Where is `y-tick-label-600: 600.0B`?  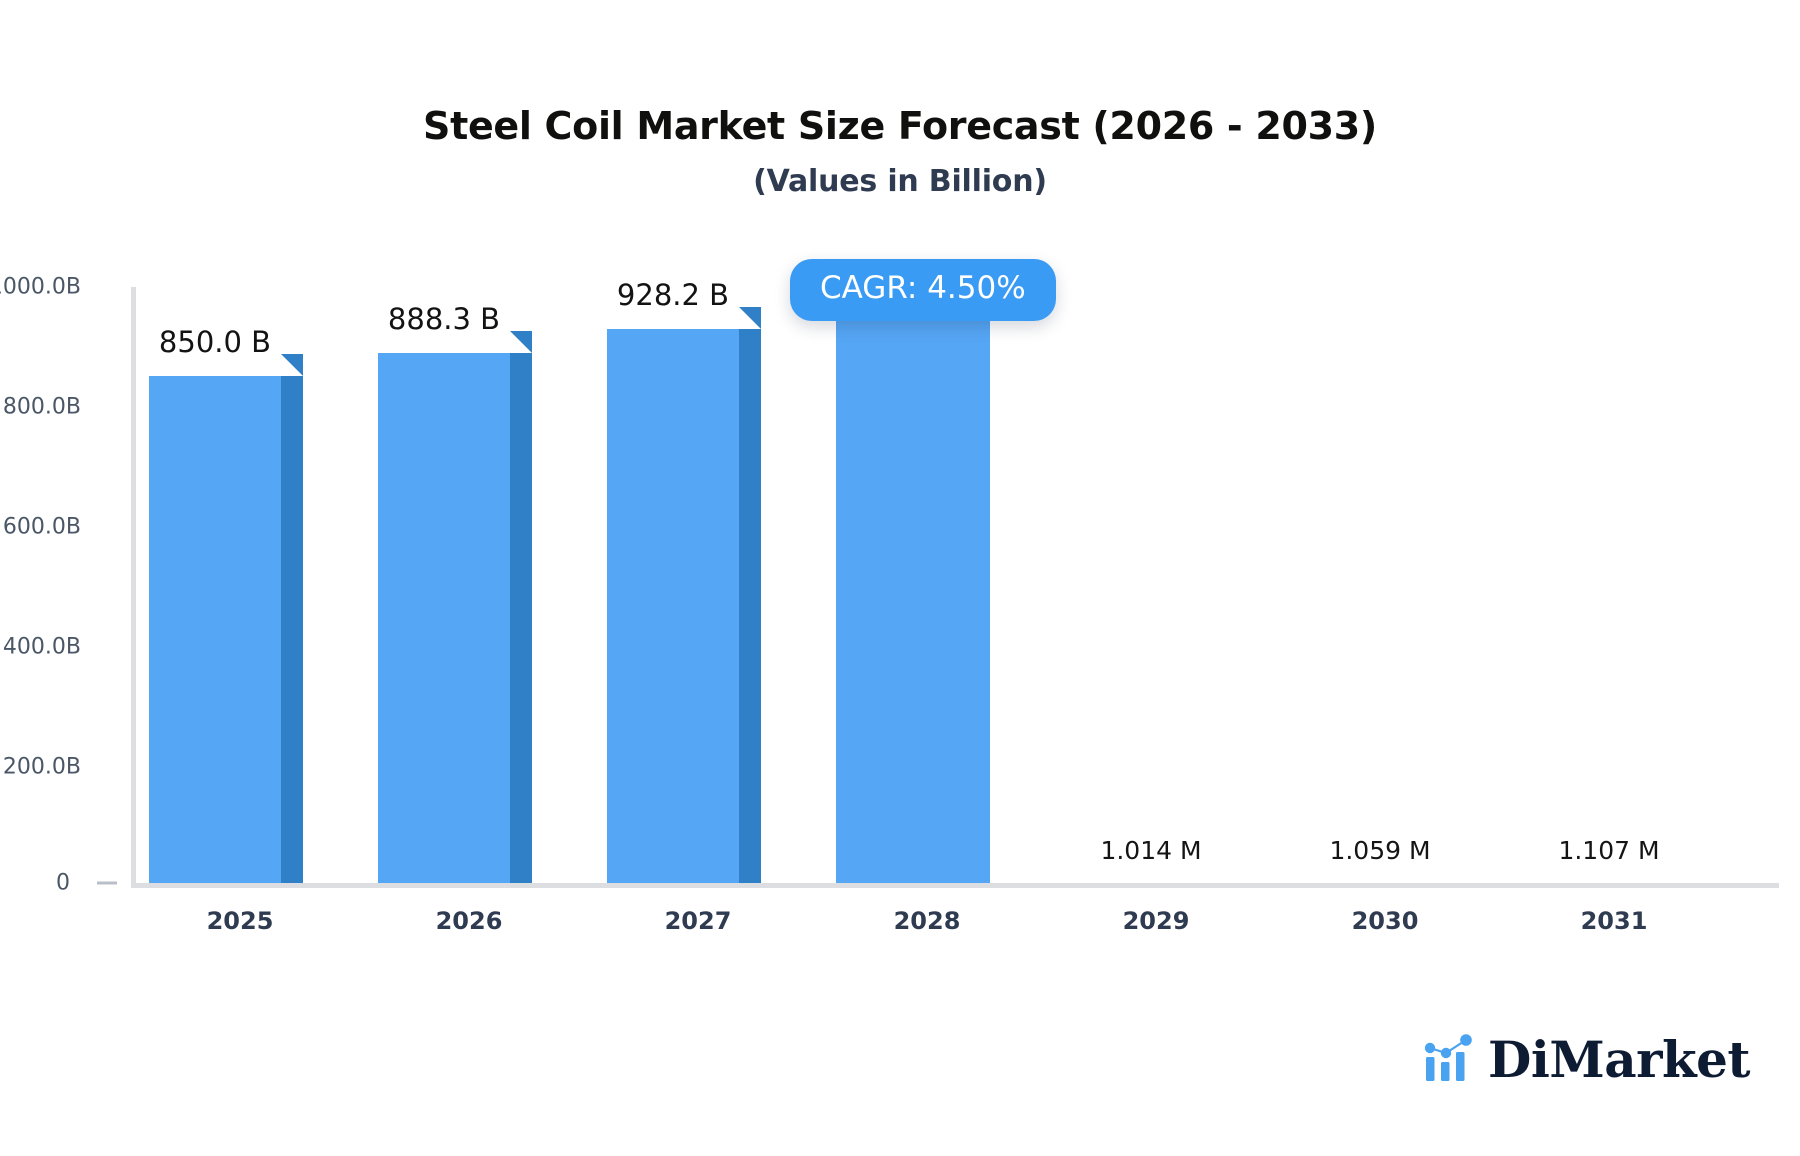 y-tick-label-600: 600.0B is located at coordinates (41, 527).